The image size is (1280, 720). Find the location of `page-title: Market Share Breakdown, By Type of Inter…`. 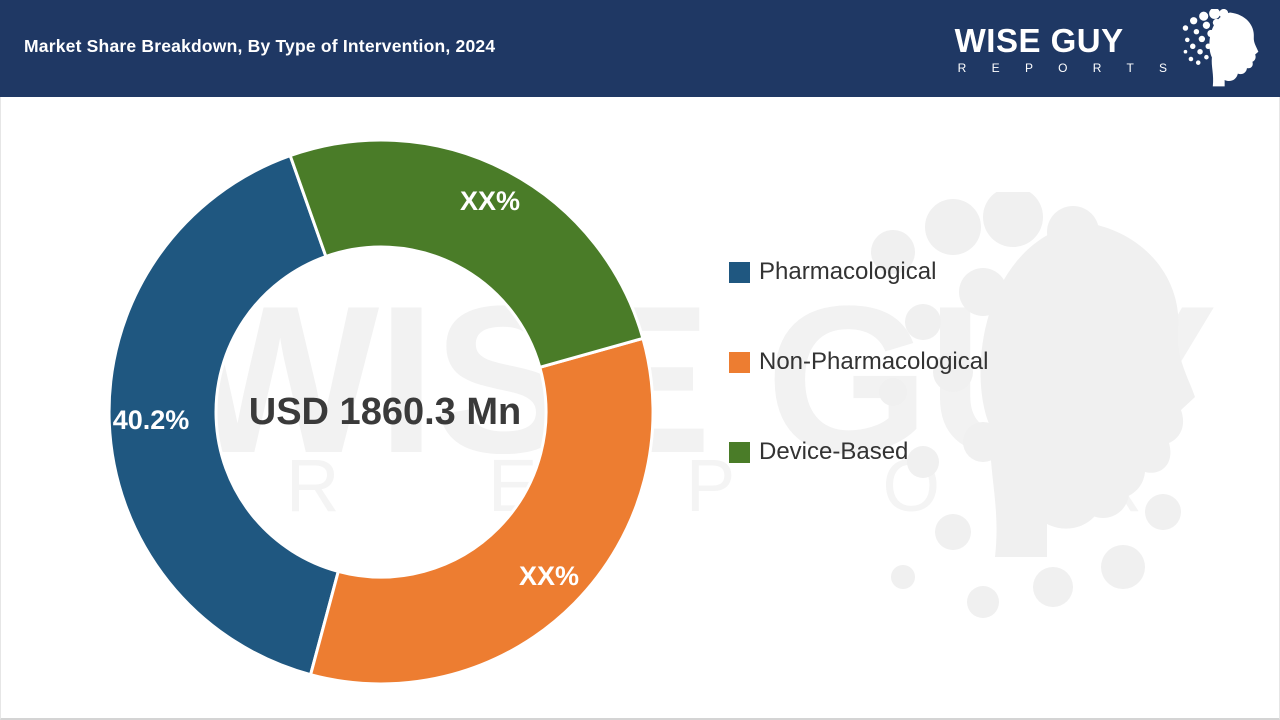

page-title: Market Share Breakdown, By Type of Inter… is located at coordinates (260, 46).